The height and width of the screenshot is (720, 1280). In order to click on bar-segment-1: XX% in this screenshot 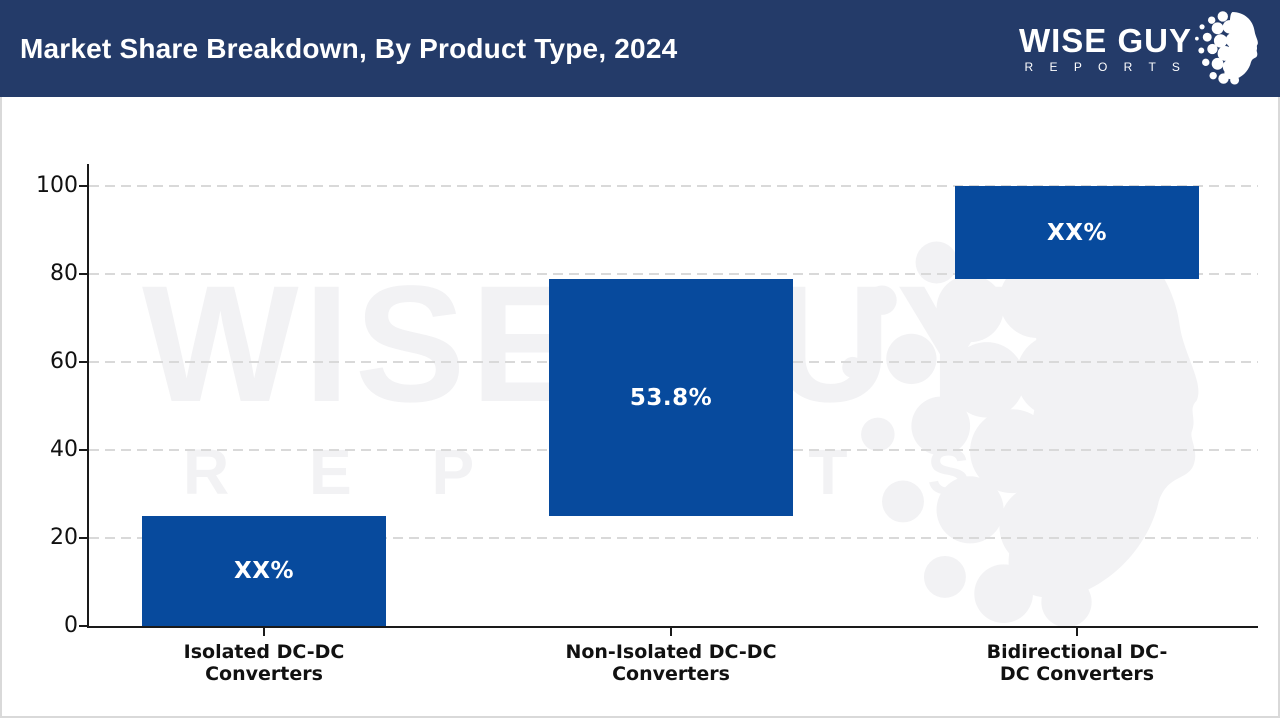, I will do `click(264, 571)`.